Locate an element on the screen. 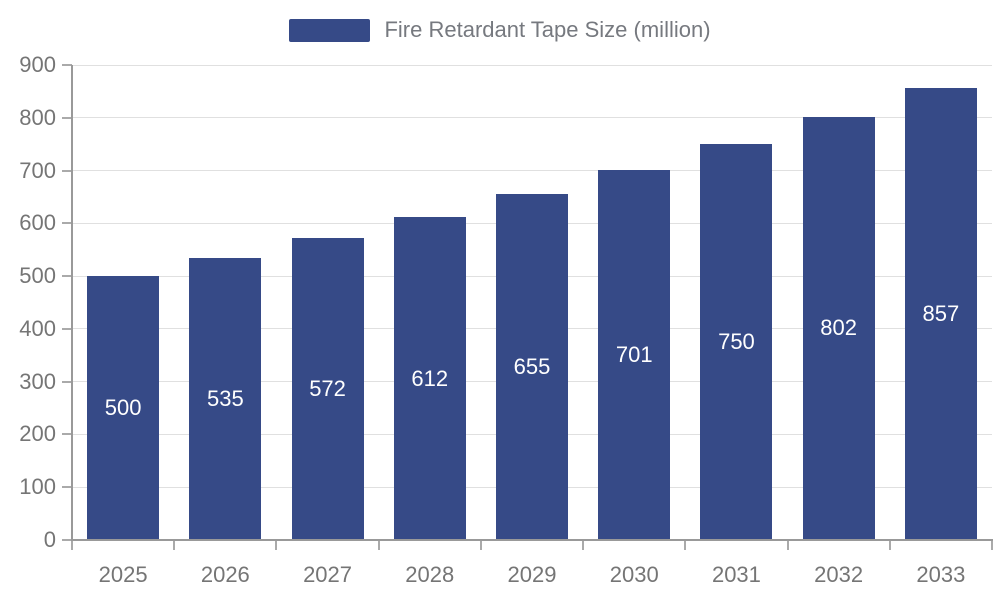 The image size is (1000, 600). legend: Fire Retardant Tape Size (million) is located at coordinates (500, 30).